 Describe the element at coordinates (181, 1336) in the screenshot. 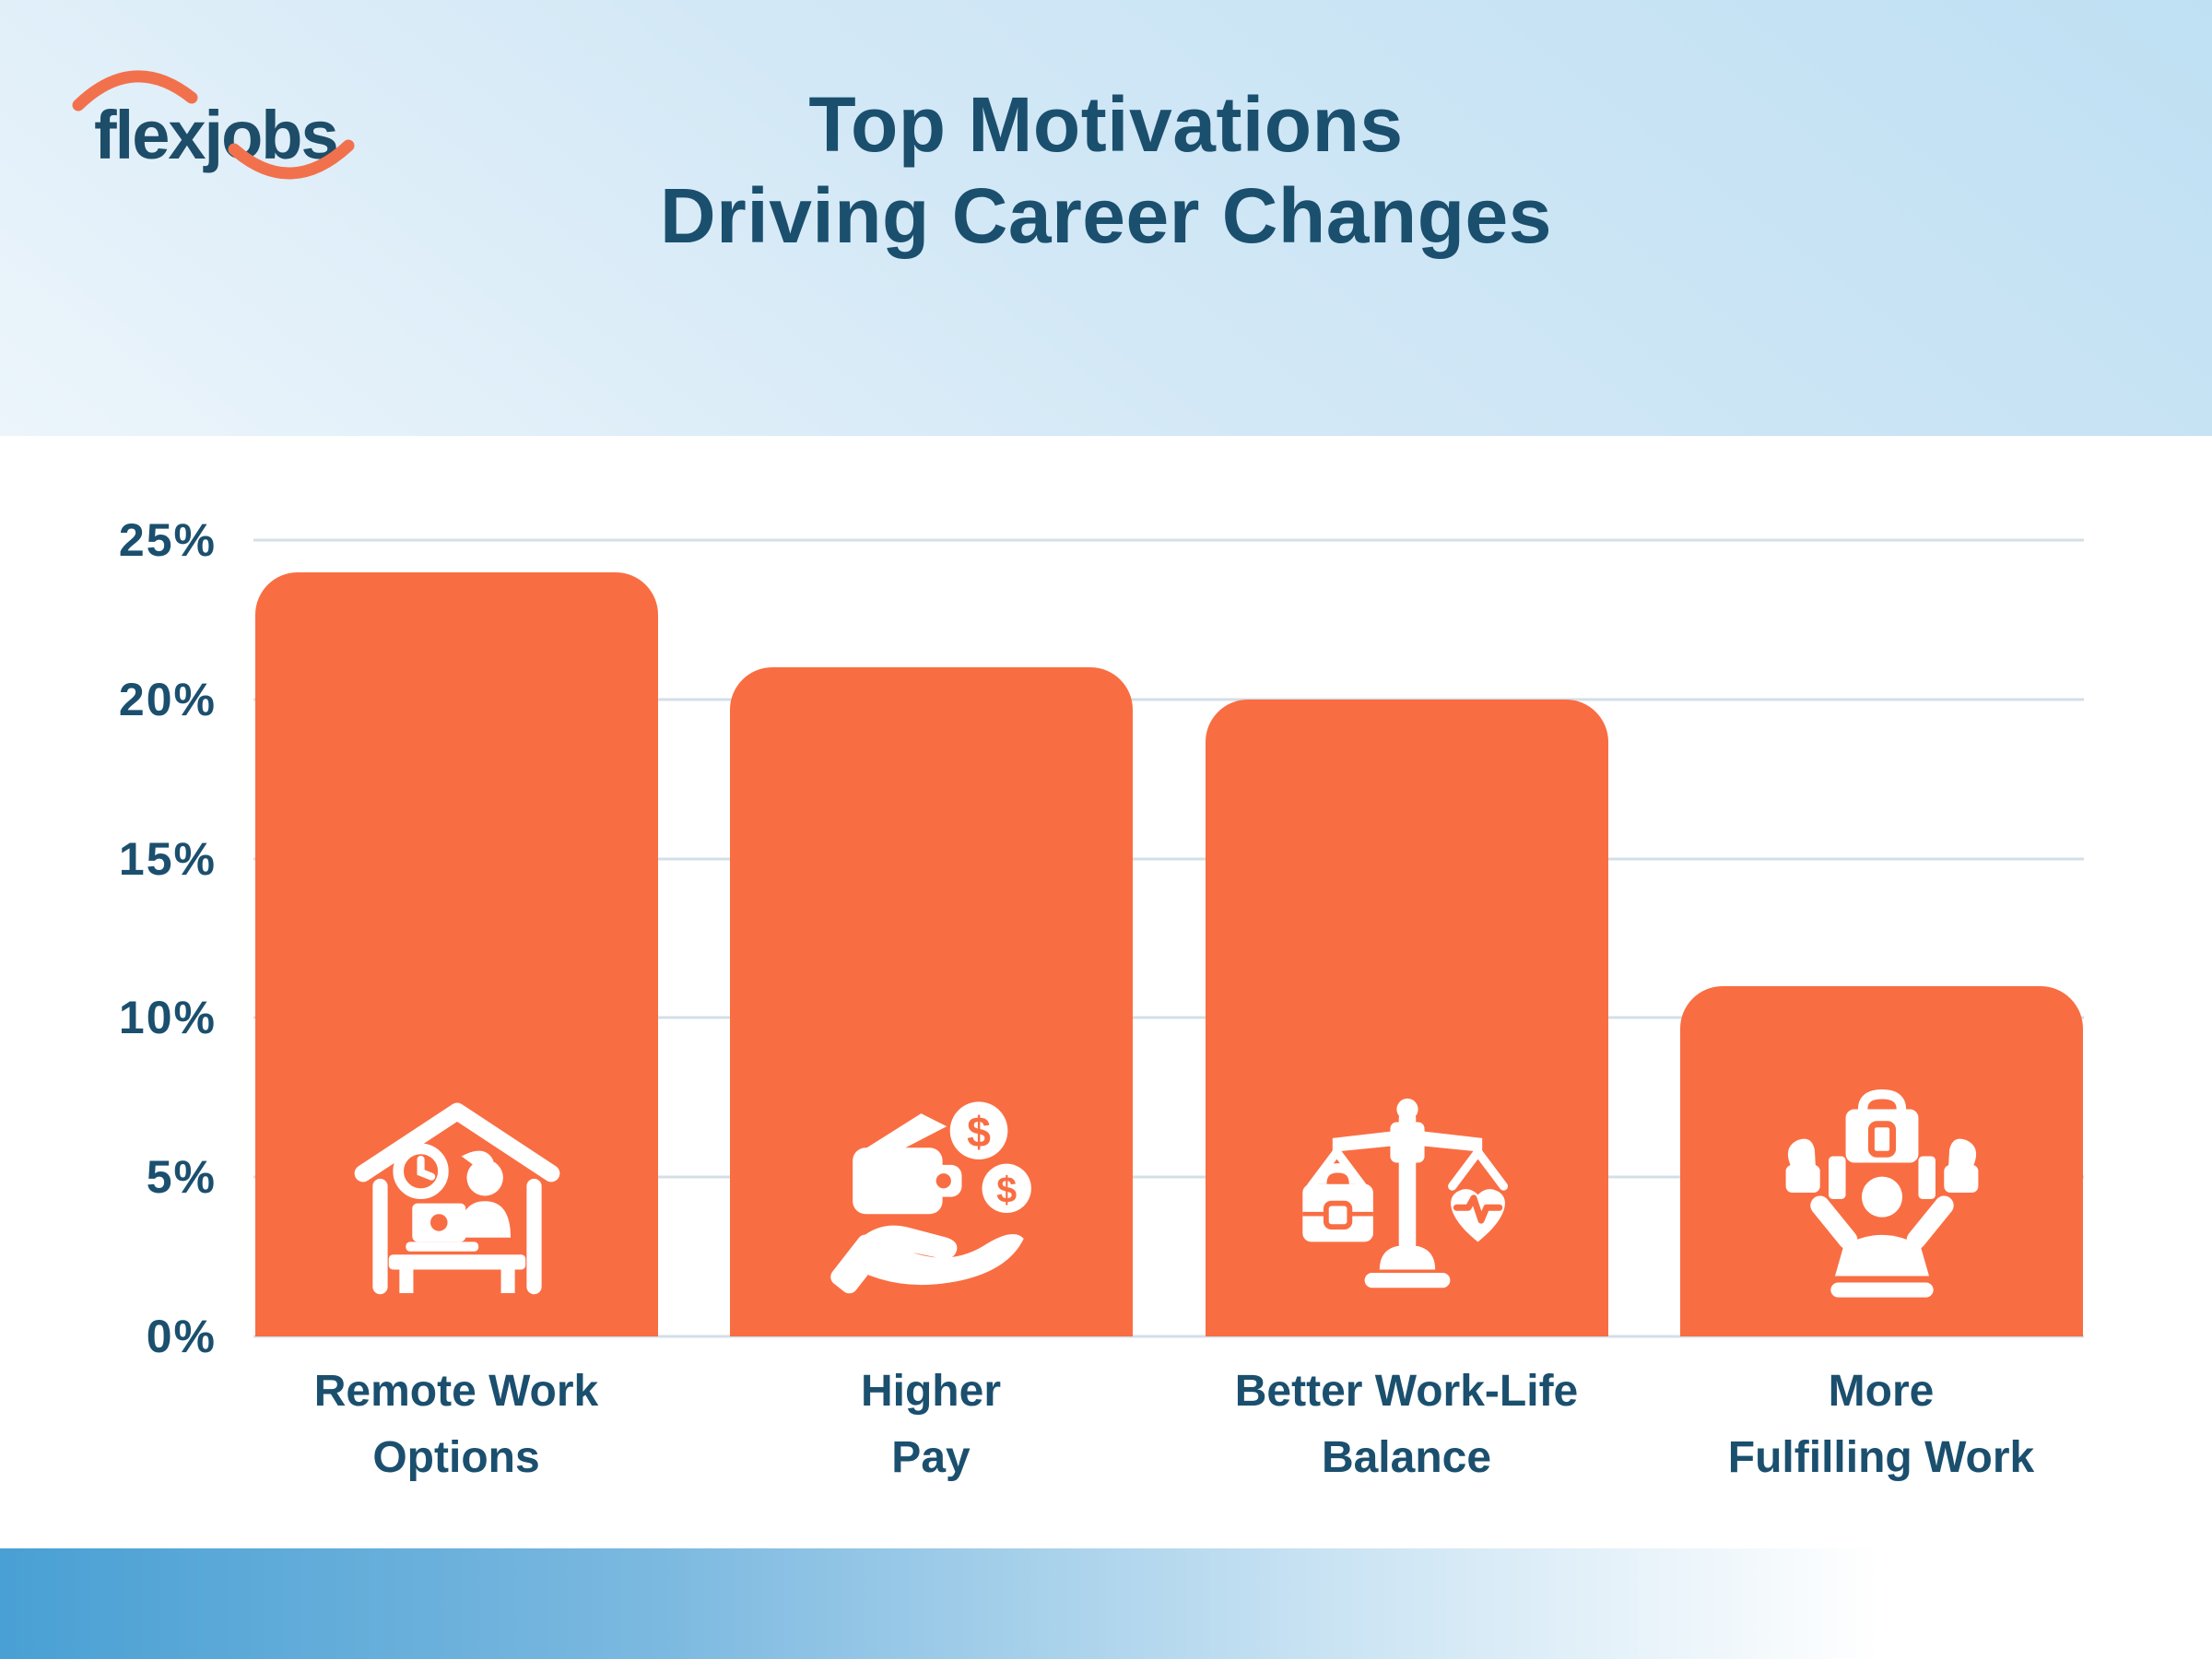

I see `y-tick-0: 0%` at that location.